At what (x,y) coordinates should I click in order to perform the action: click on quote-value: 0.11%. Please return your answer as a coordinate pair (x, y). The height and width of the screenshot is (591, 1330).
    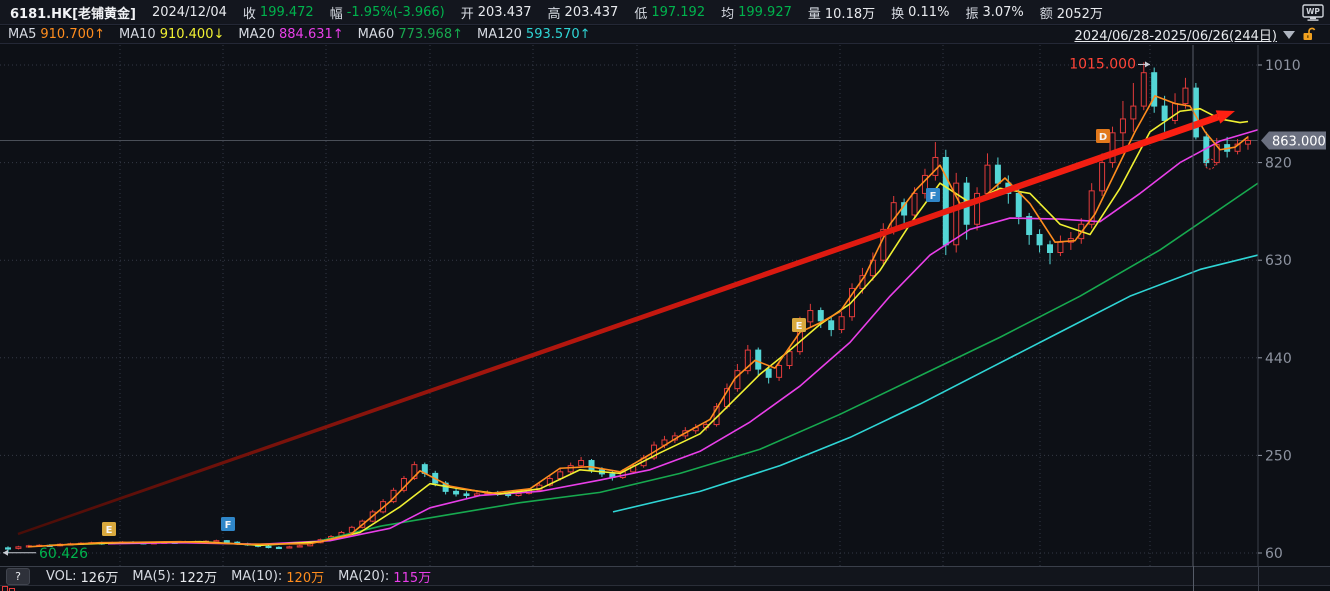
    Looking at the image, I should click on (929, 12).